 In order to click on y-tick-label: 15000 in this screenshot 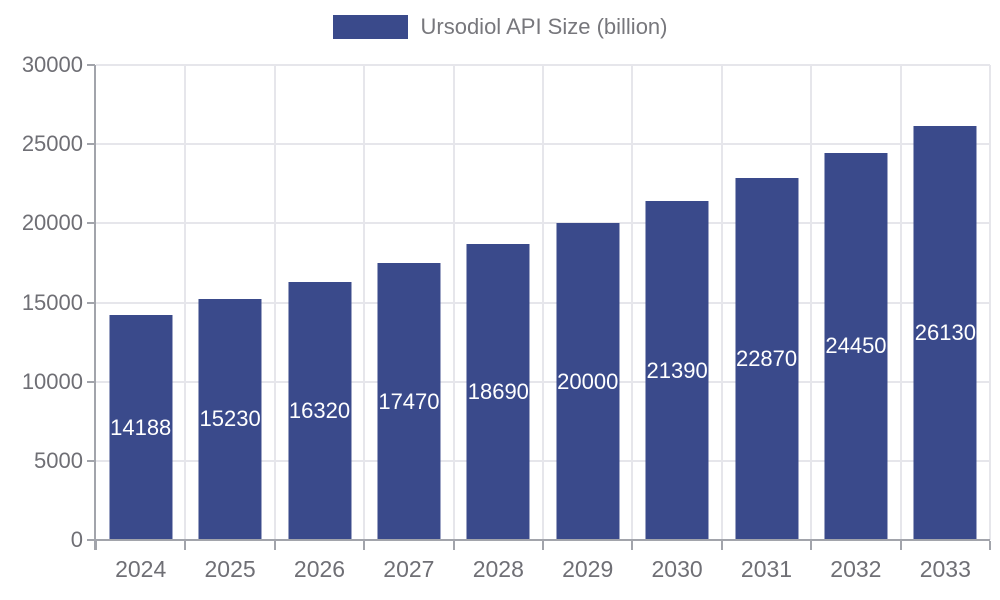, I will do `click(52, 302)`.